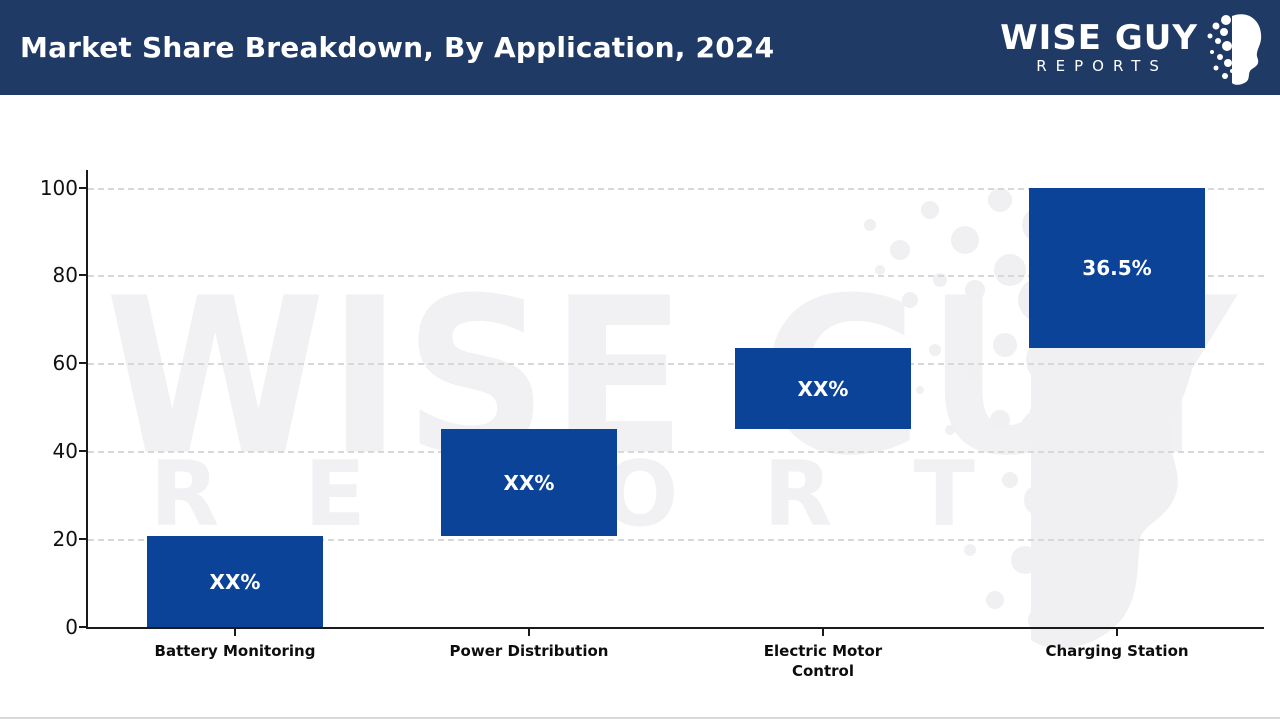 Image resolution: width=1280 pixels, height=720 pixels. What do you see at coordinates (640, 718) in the screenshot?
I see `bottom-divider` at bounding box center [640, 718].